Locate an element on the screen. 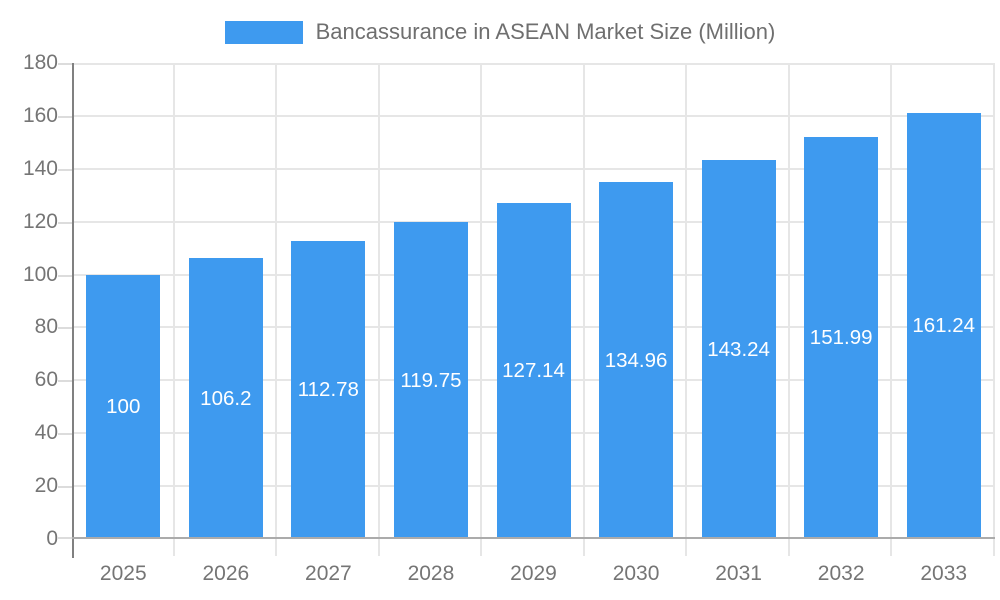 Image resolution: width=1000 pixels, height=600 pixels. bar: 100 is located at coordinates (123, 406).